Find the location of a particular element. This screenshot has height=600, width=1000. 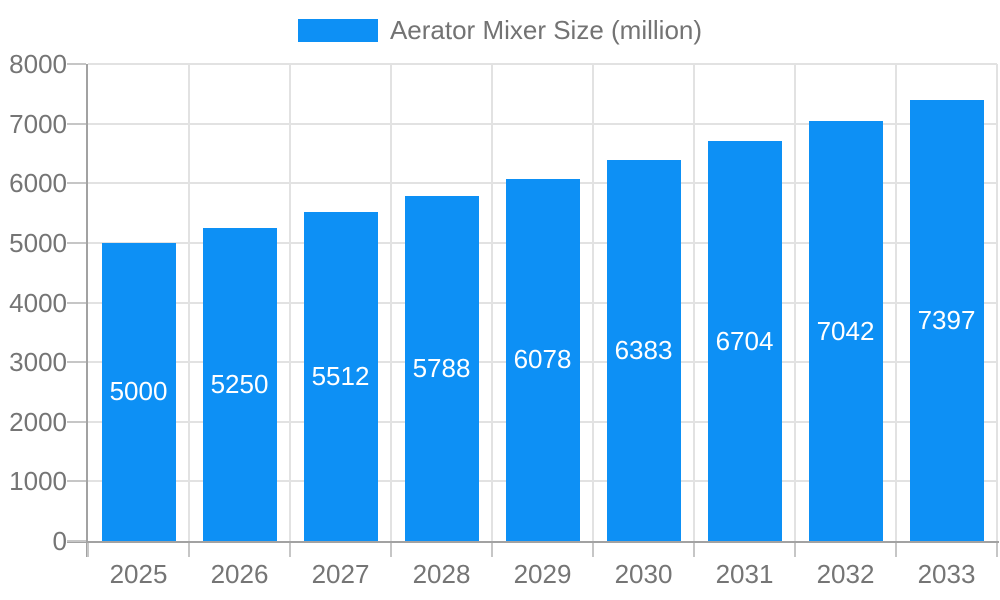

x-axis-label: 2030 is located at coordinates (643, 574).